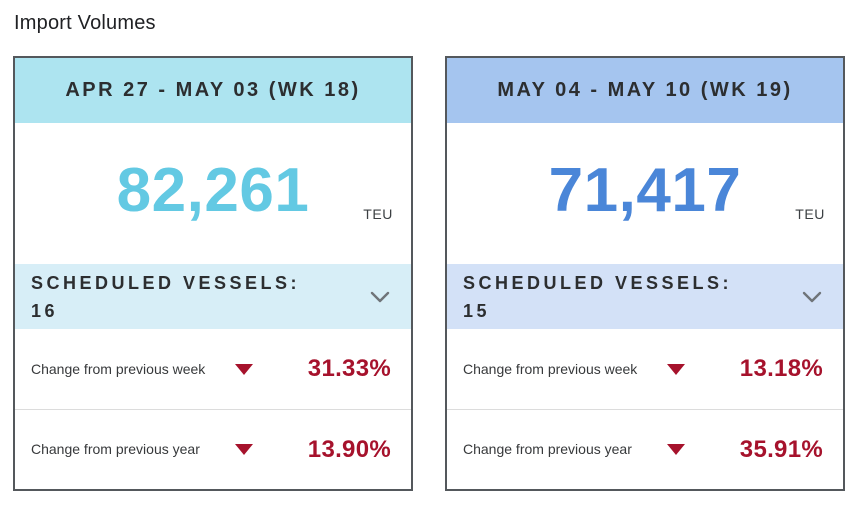  What do you see at coordinates (597, 297) in the screenshot?
I see `scheduled-vessels-label: SCHEDULED VESSELS: 15` at bounding box center [597, 297].